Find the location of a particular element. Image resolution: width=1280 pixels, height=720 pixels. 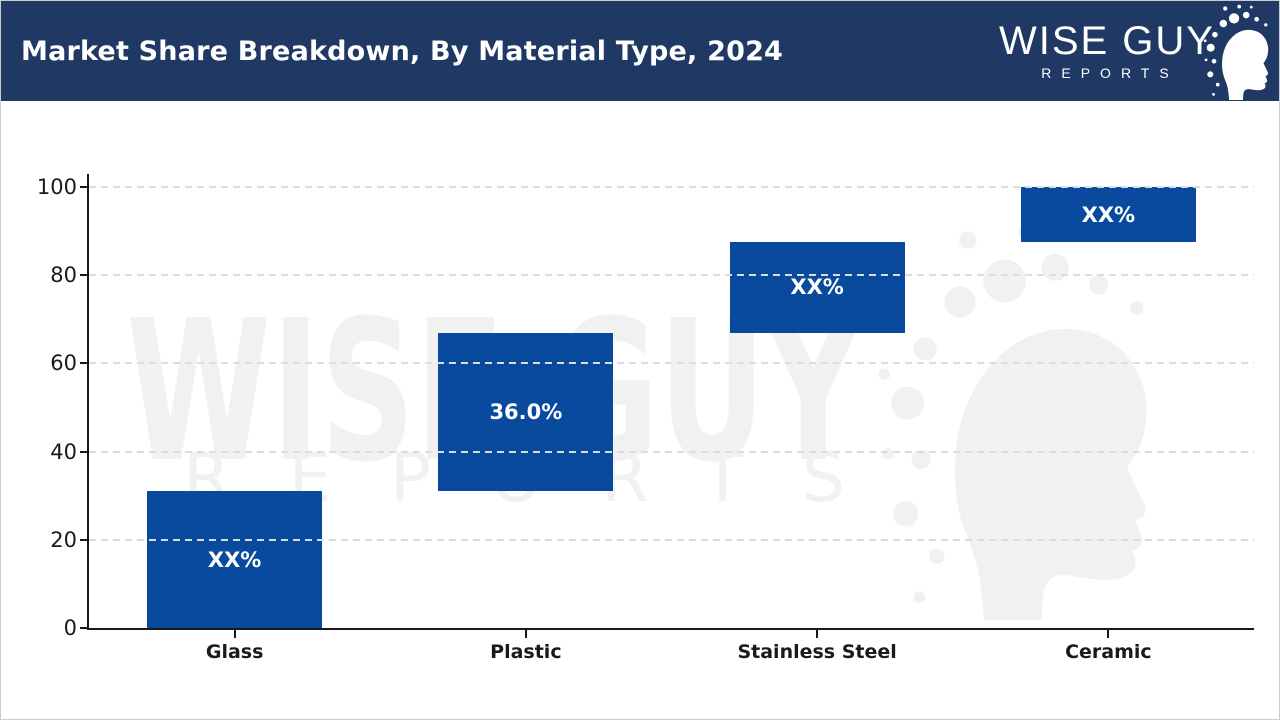

y-tick-label: 0 is located at coordinates (70, 628).